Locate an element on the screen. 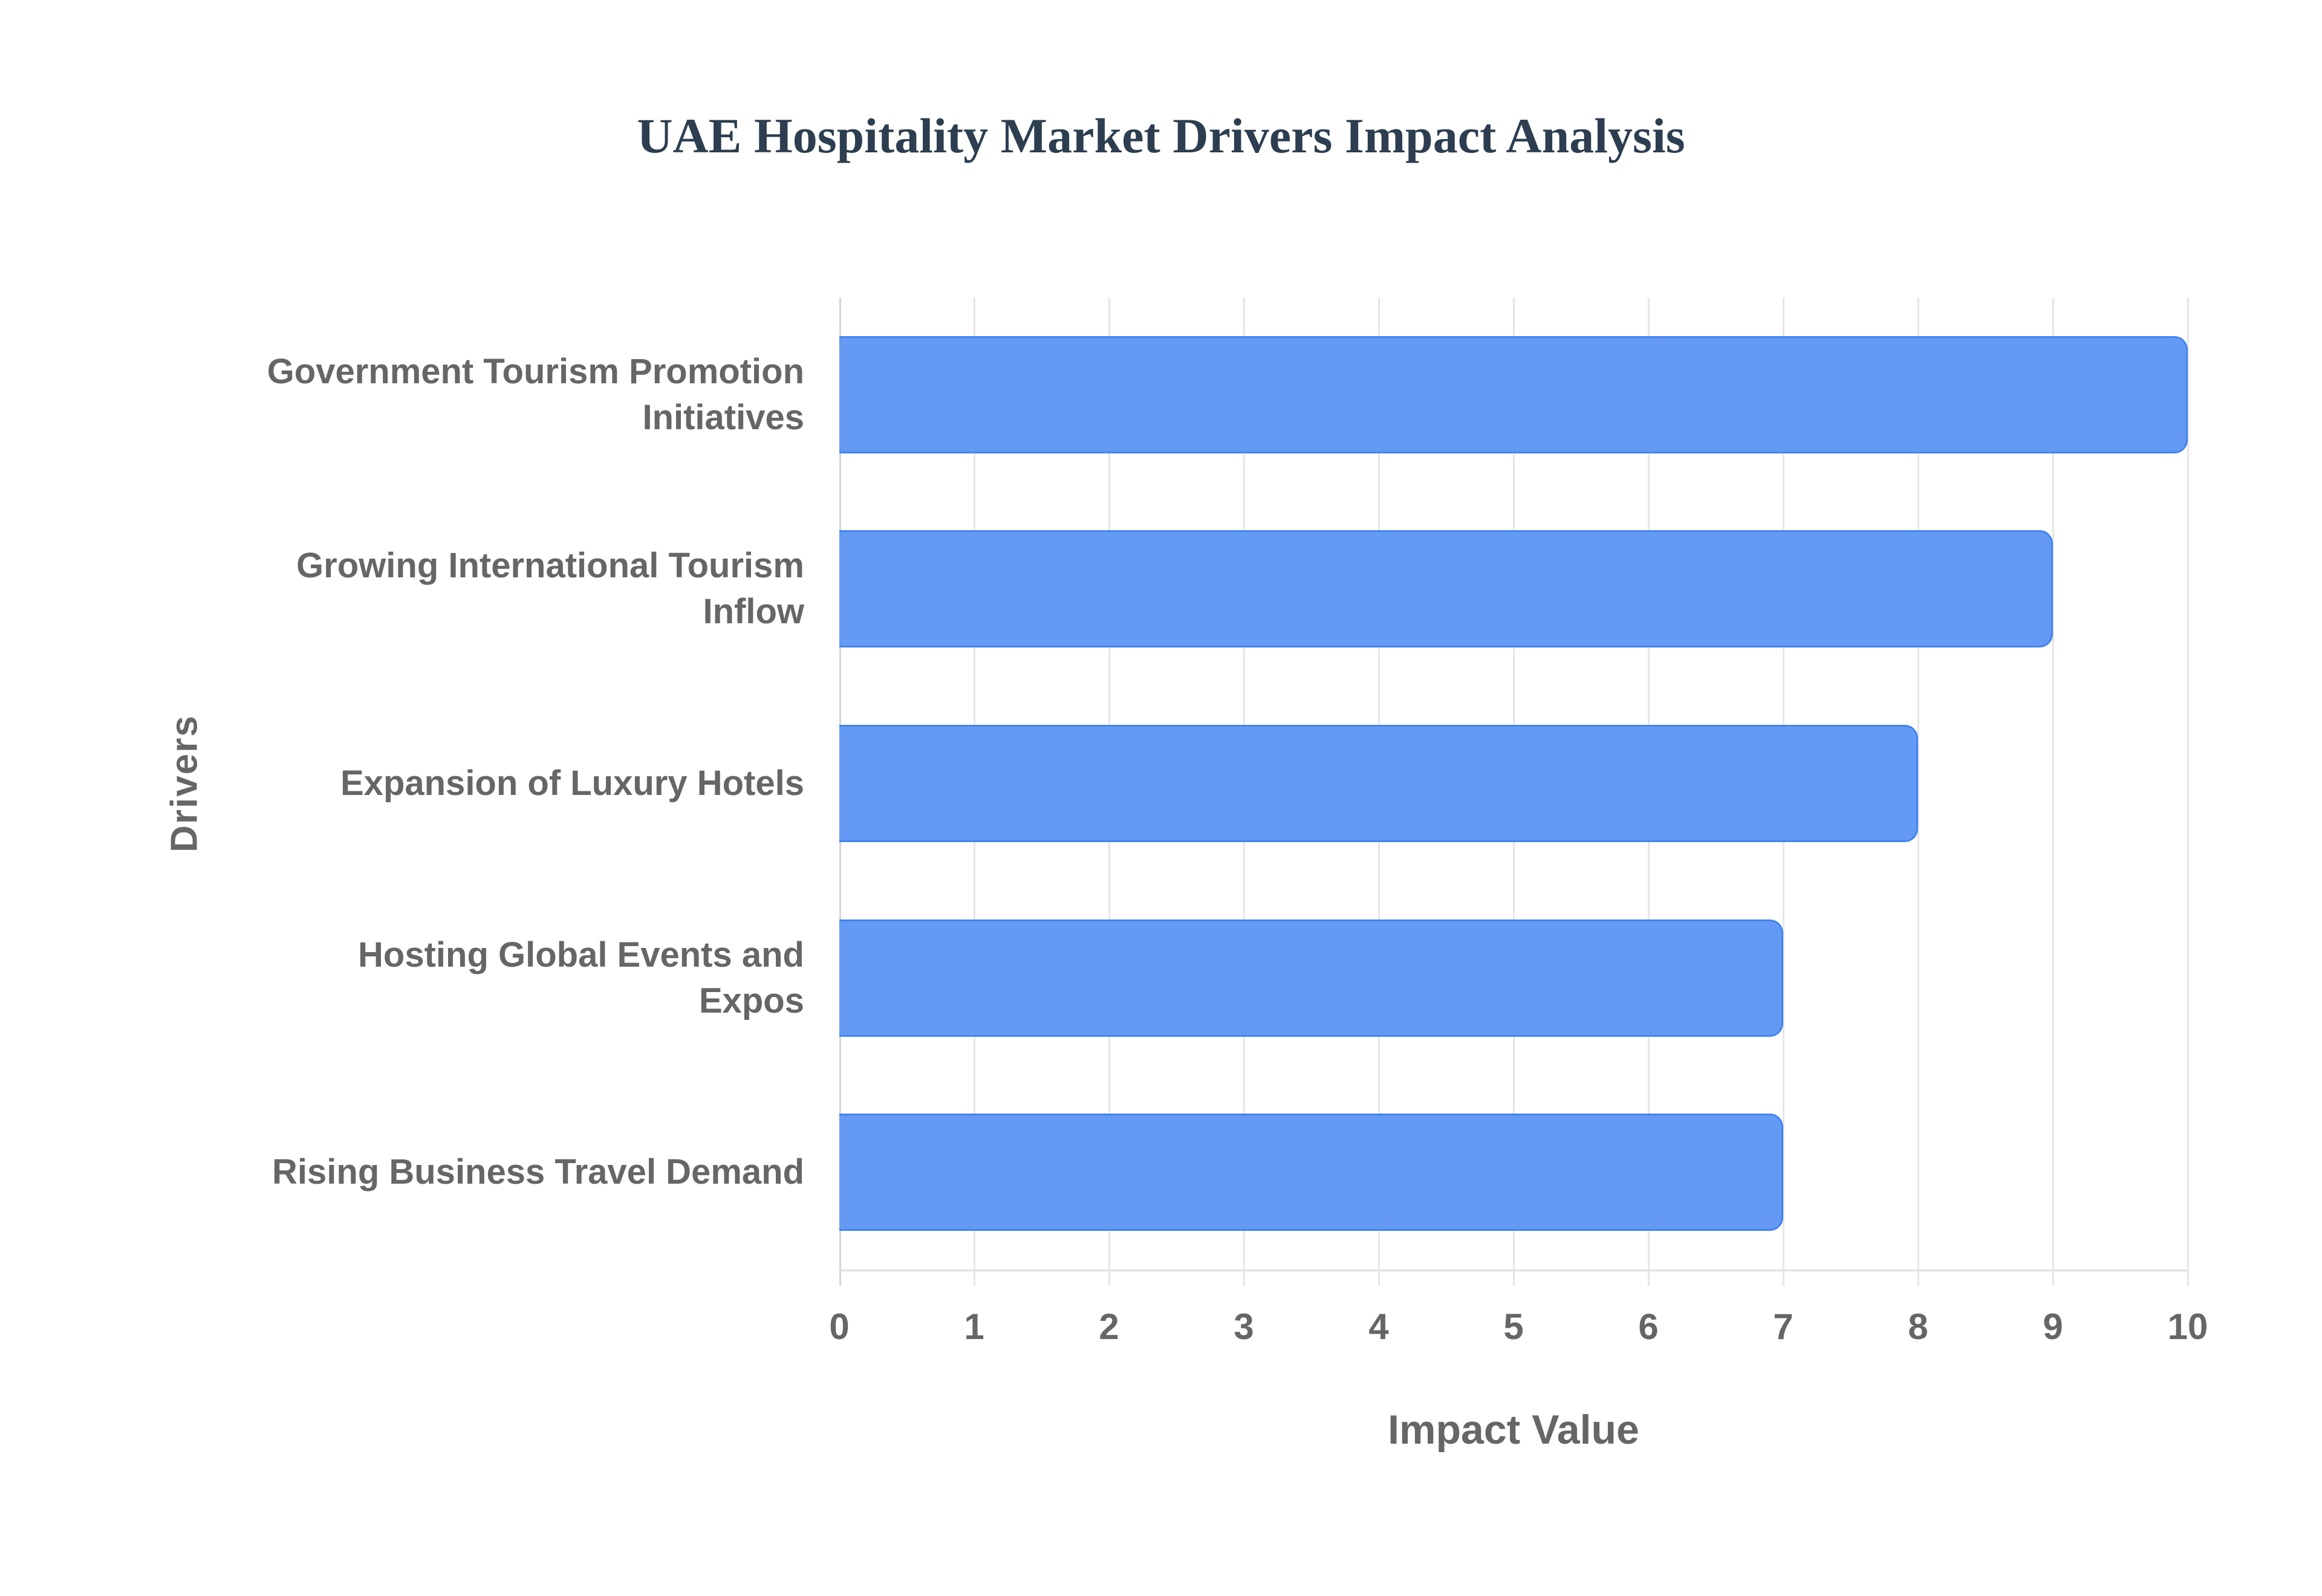 The image size is (2322, 1596). x-tick-label: 3 is located at coordinates (1244, 1326).